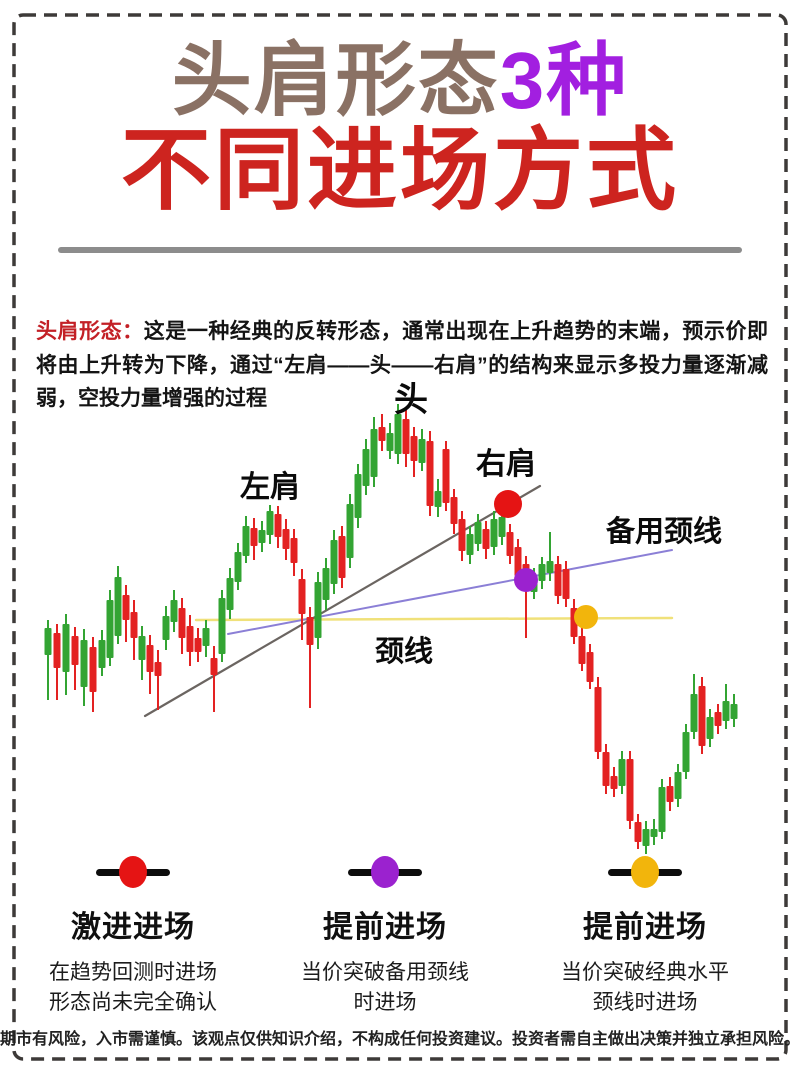  I want to click on legend-desc: 当价突破备用颈线 时进场, so click(385, 988).